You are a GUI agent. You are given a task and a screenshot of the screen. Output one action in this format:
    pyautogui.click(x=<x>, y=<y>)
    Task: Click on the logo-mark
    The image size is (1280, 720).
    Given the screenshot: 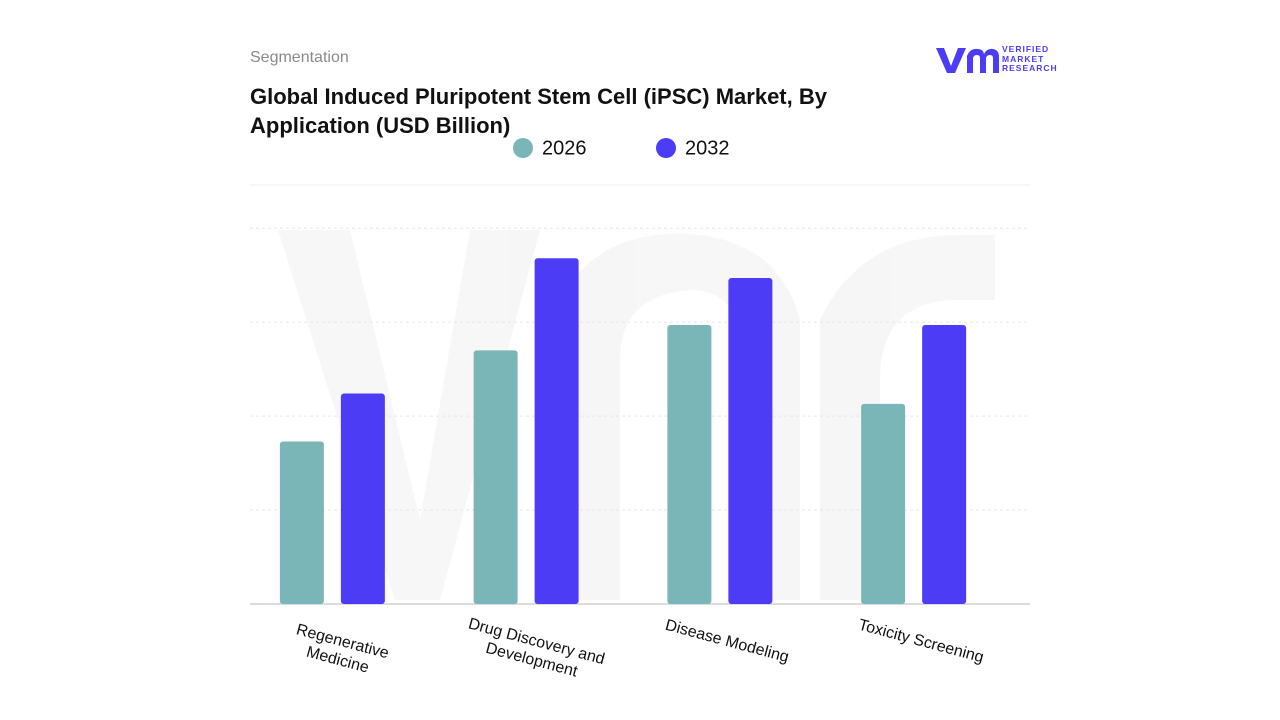 What is the action you would take?
    pyautogui.click(x=967, y=60)
    